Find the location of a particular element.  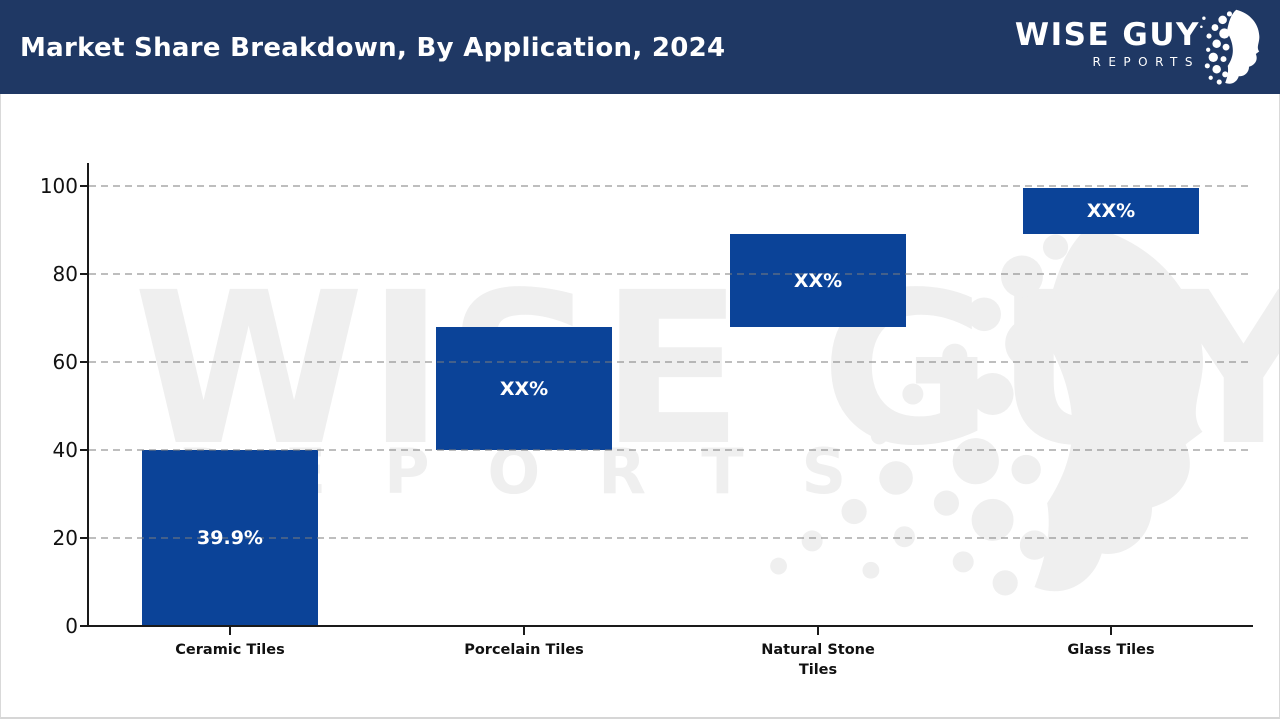

y-tick-label: 0 is located at coordinates (71, 626).